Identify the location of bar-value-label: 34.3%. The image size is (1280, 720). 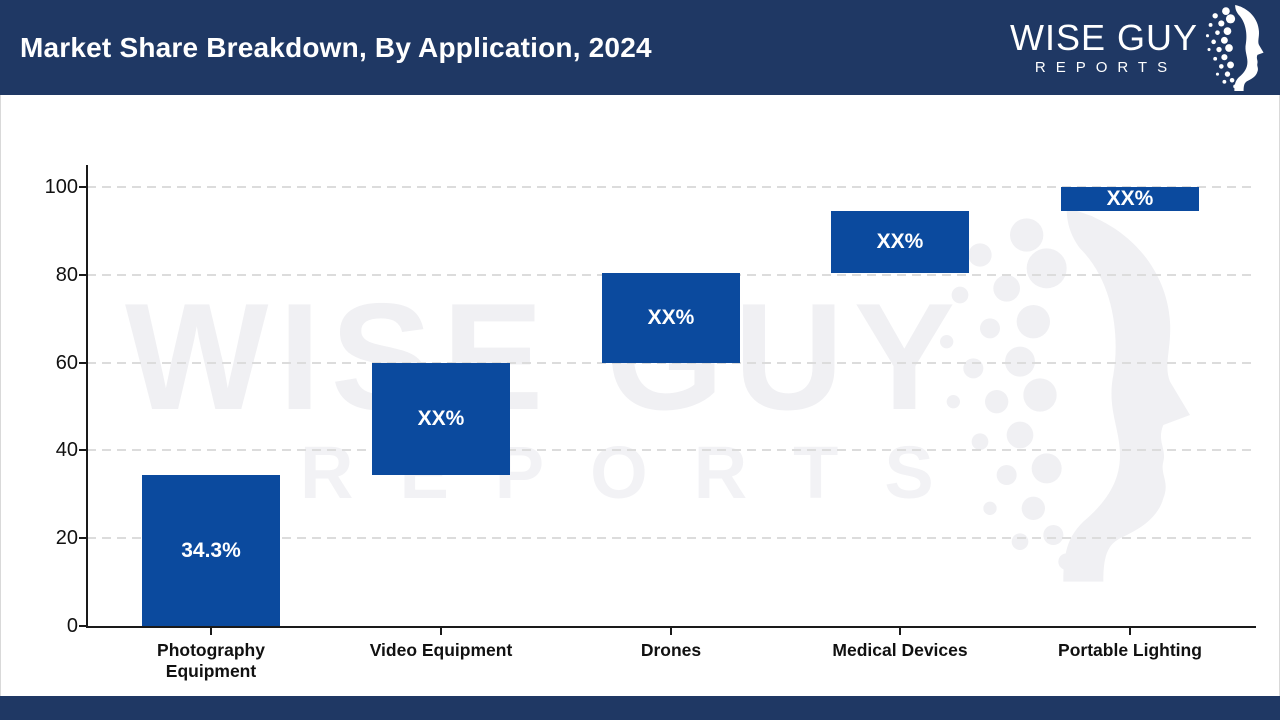
(211, 550).